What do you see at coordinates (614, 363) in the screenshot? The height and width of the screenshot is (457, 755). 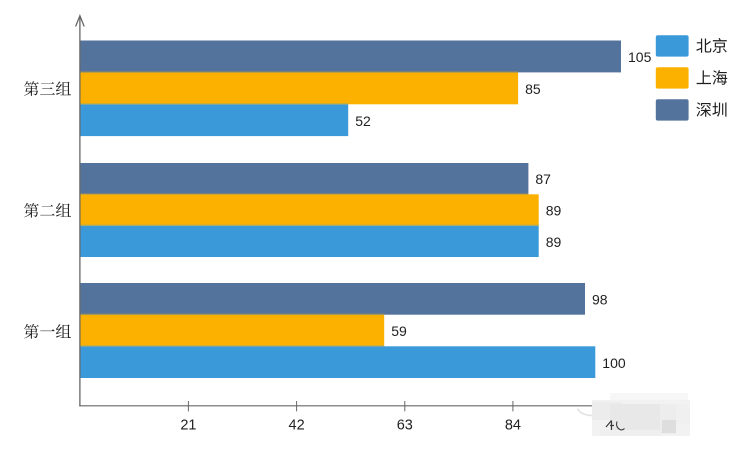 I see `svg-text: 100` at bounding box center [614, 363].